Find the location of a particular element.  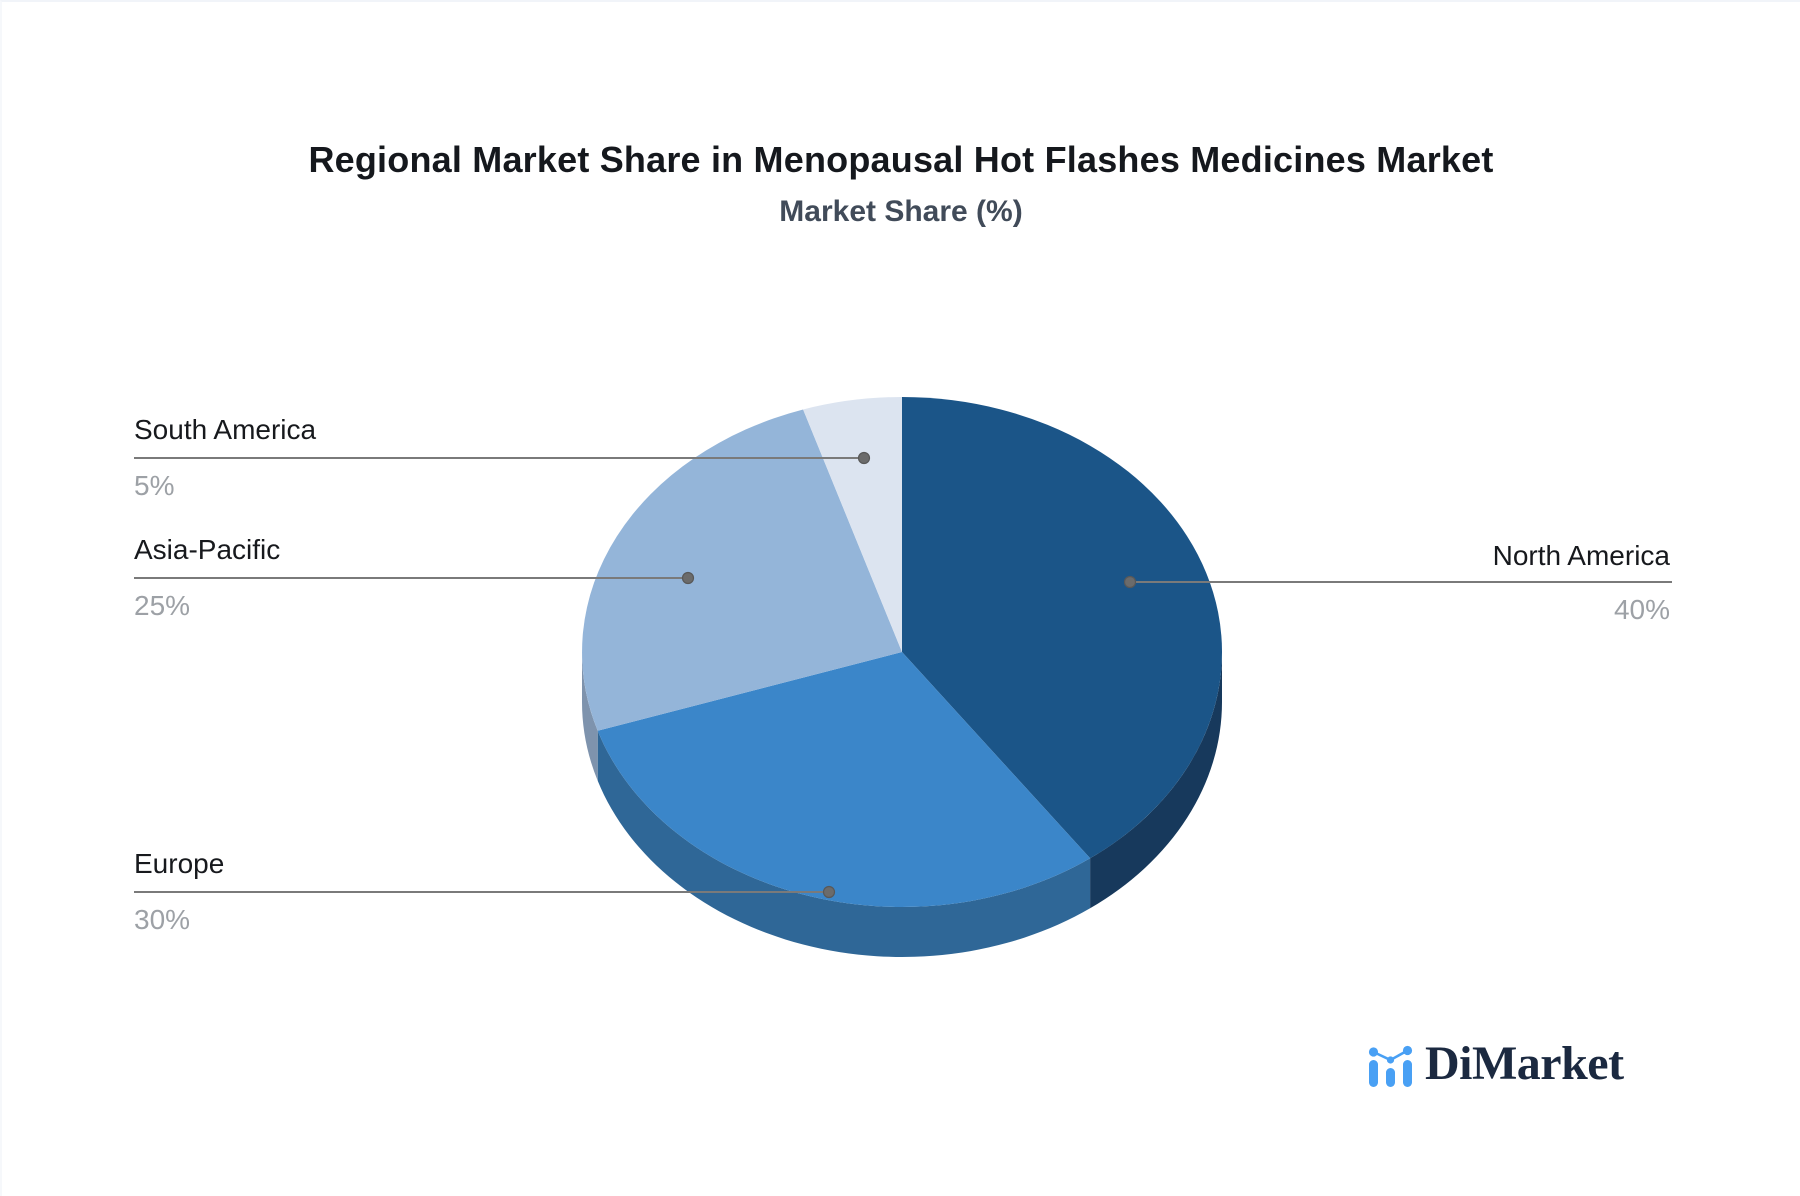

bar-chart-trend-icon is located at coordinates (1390, 1066).